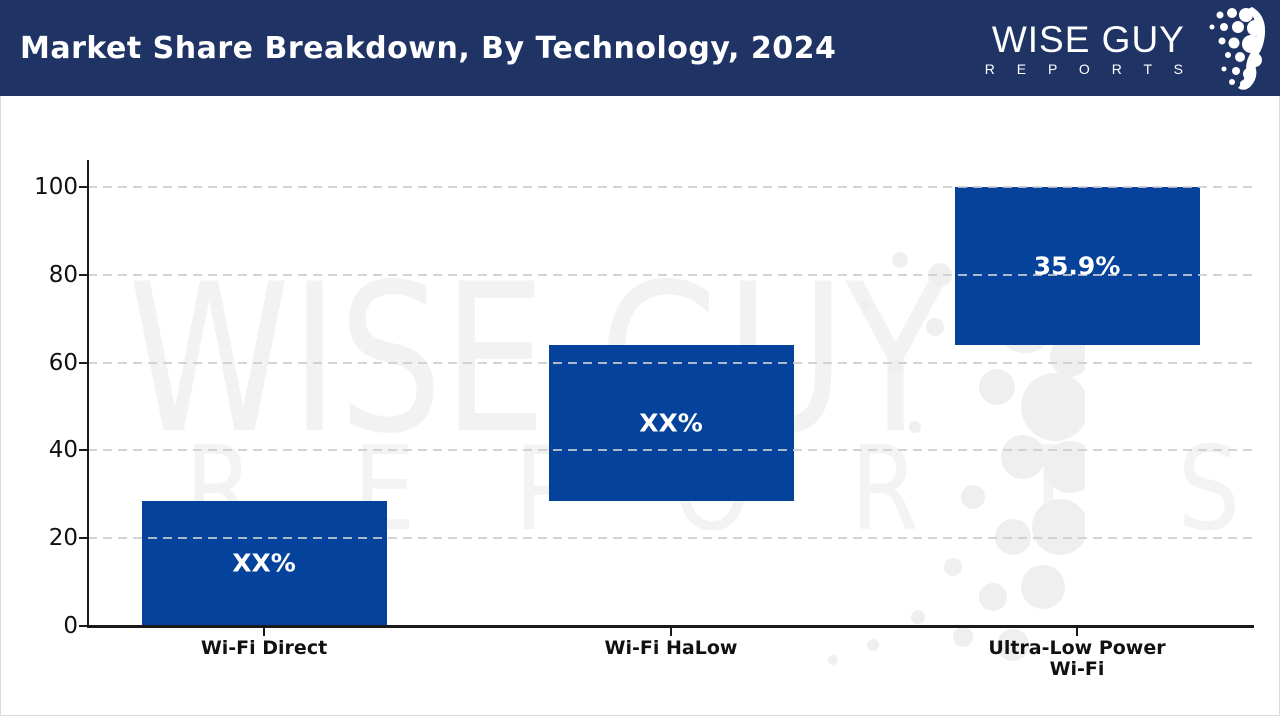  I want to click on y-tick-label: 0, so click(70, 626).